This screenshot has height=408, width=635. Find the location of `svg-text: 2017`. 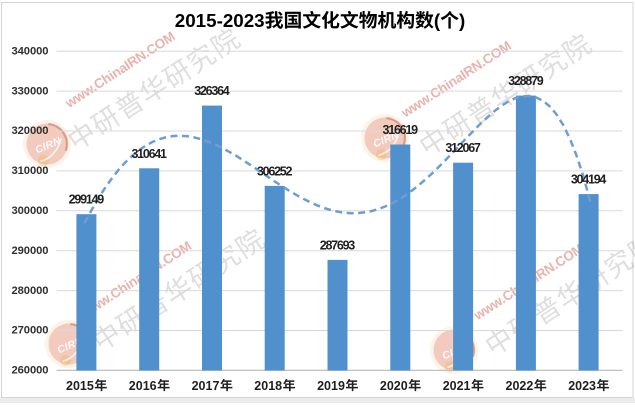

svg-text: 2017 is located at coordinates (206, 386).